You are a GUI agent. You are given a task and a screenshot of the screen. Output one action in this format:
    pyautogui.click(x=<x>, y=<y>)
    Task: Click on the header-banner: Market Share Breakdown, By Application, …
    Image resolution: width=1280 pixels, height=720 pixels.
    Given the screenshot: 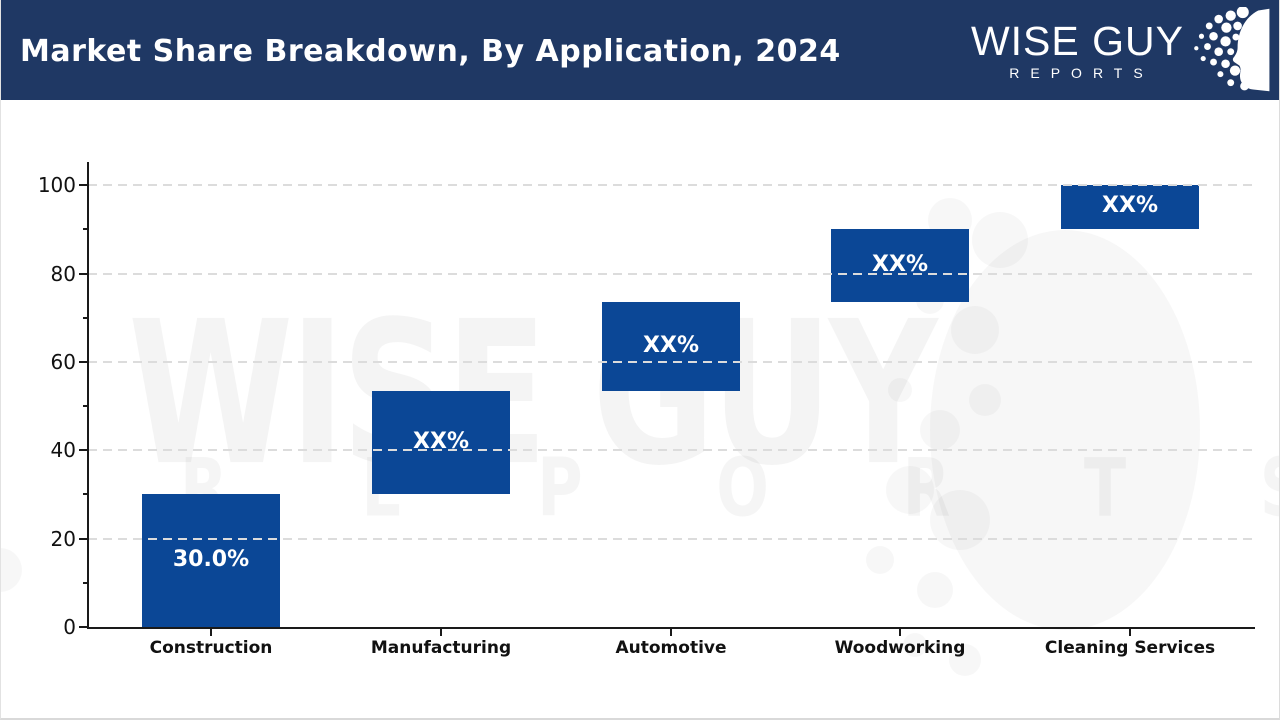 What is the action you would take?
    pyautogui.click(x=640, y=50)
    